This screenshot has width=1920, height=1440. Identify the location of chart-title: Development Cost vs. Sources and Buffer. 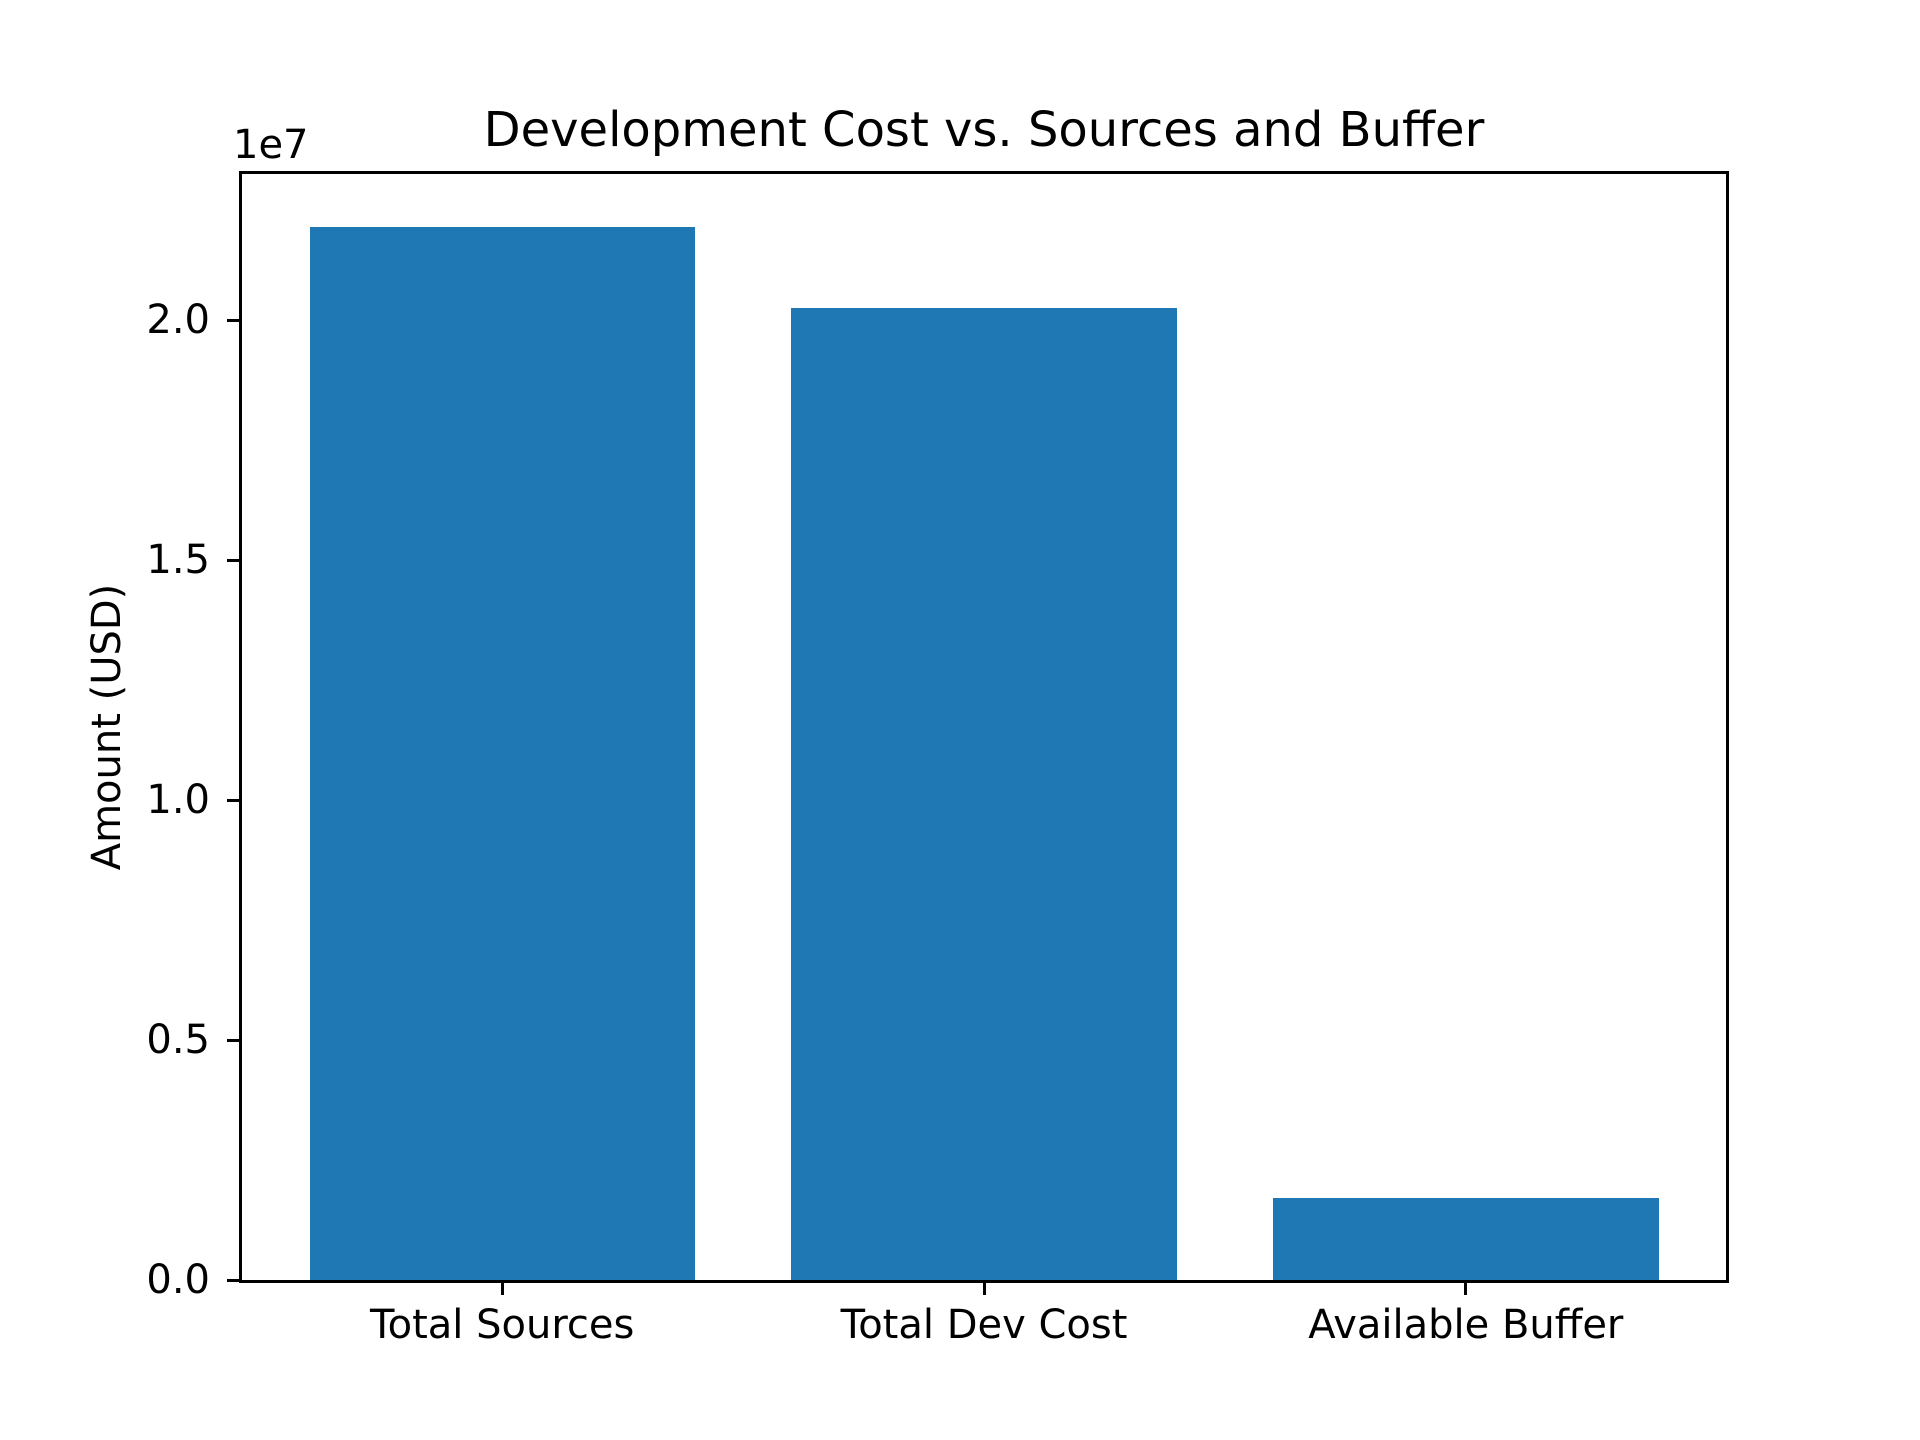
(984, 130).